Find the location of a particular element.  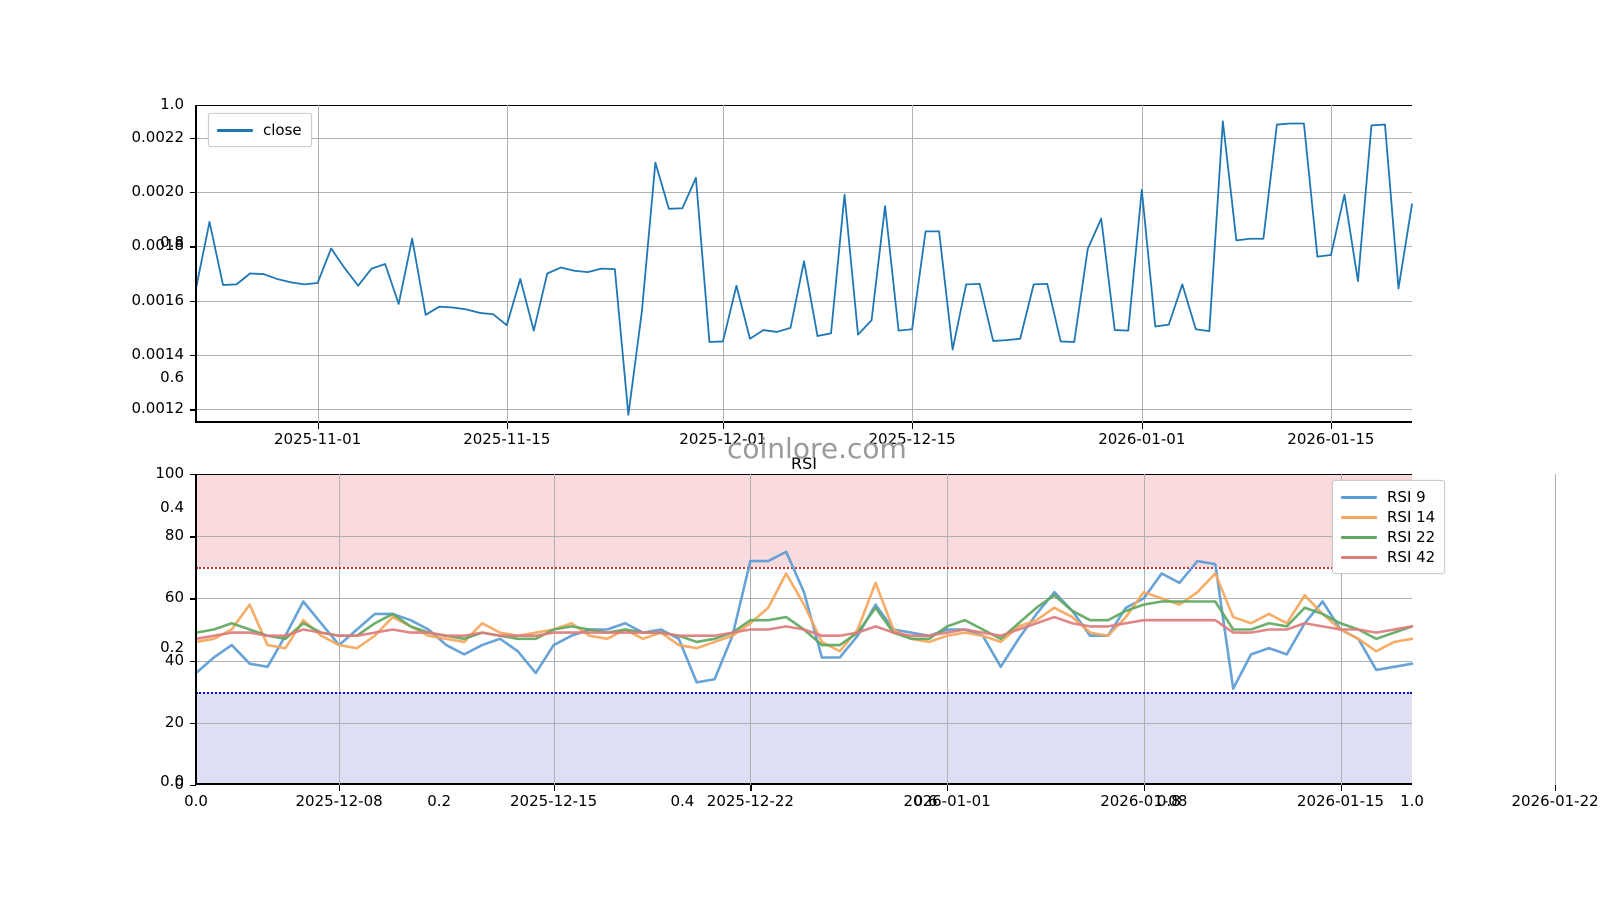

rsi-x-tick-label: 2026-01-22 is located at coordinates (1555, 801).